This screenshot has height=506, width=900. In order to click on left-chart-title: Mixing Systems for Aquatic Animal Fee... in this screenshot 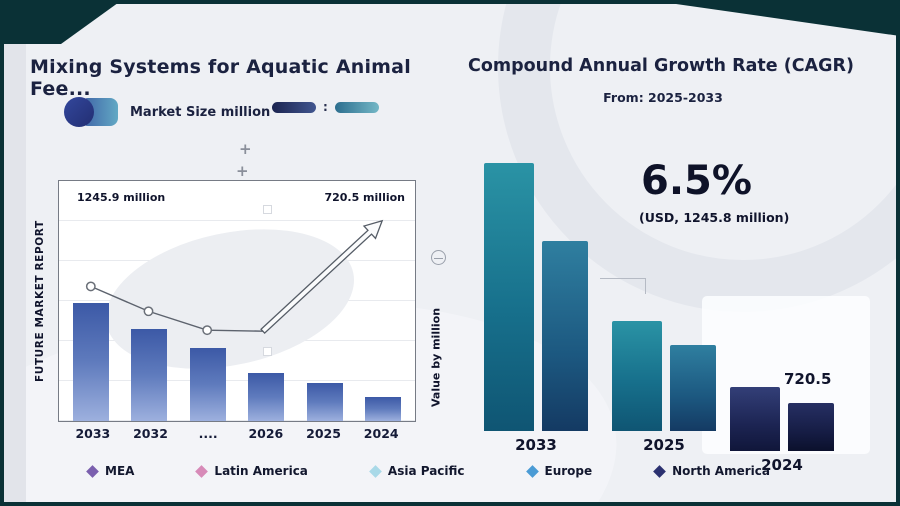, I will do `click(220, 78)`.